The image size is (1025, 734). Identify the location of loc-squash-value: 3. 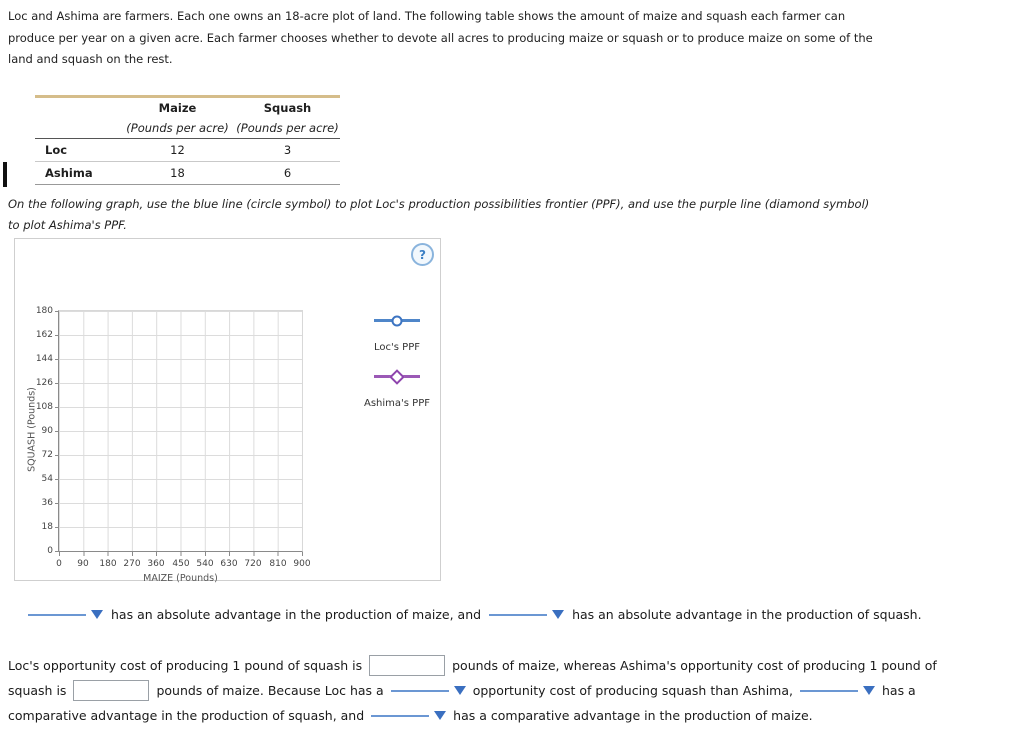
(287, 150).